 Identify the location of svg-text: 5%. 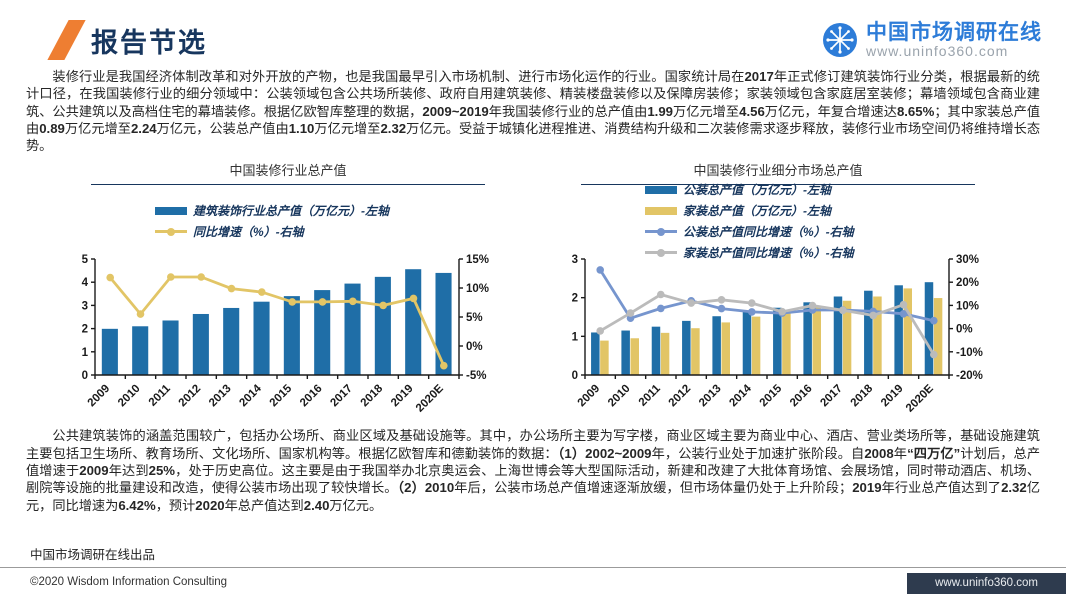
(474, 318).